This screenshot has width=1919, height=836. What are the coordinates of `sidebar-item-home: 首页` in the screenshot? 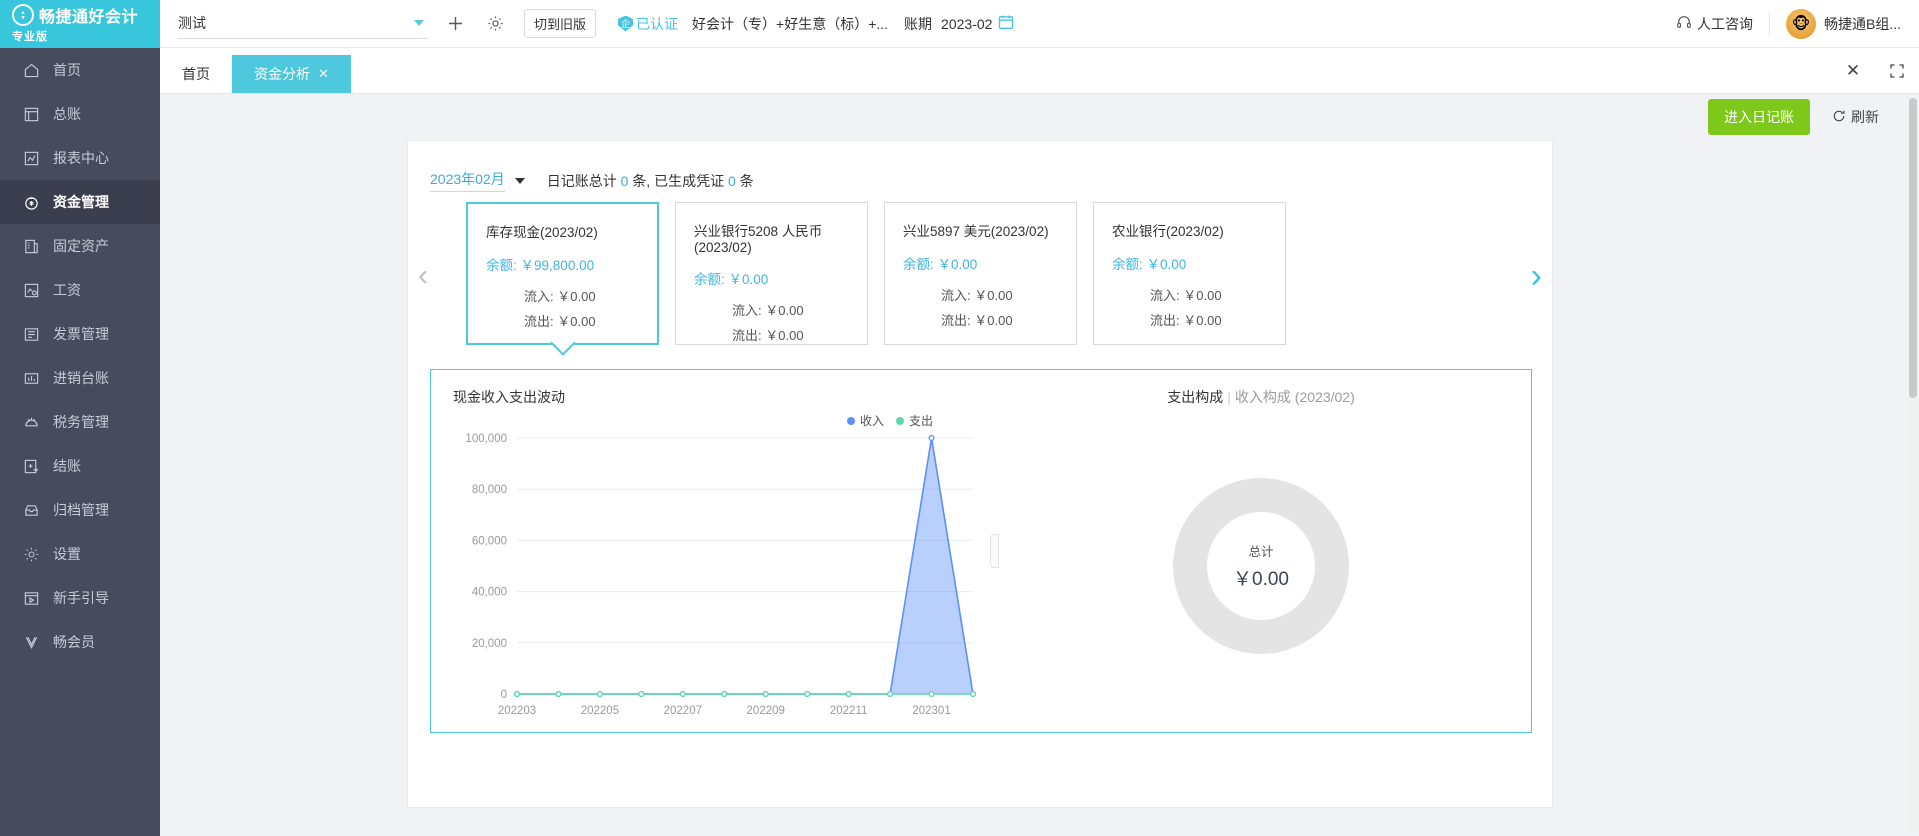 It's located at (80, 70).